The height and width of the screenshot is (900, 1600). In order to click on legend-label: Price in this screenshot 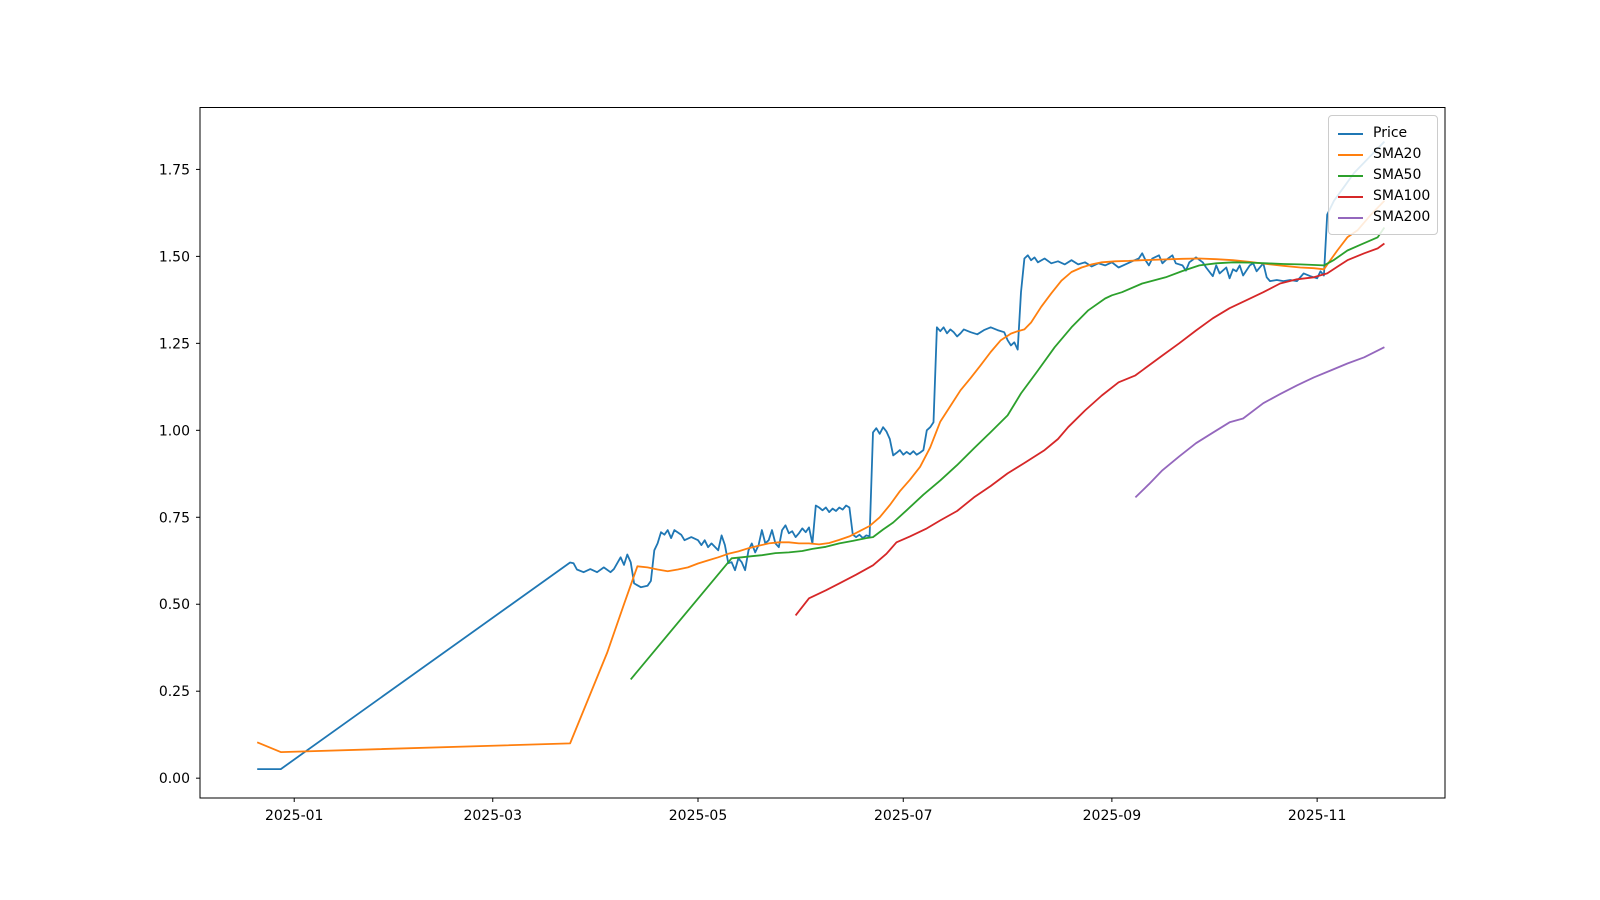, I will do `click(1390, 133)`.